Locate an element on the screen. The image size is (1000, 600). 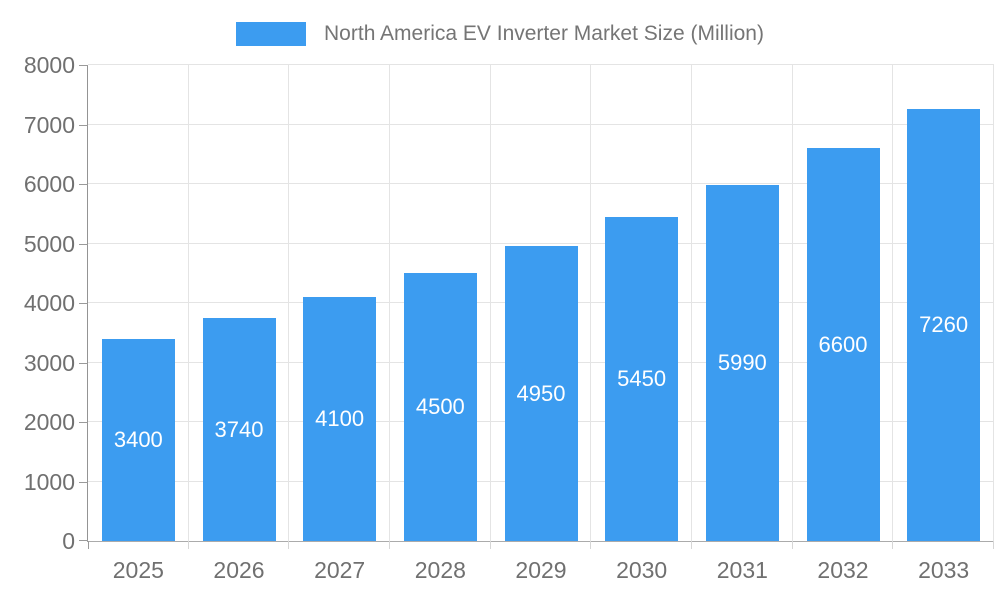
bar-value-label: 3400 is located at coordinates (138, 439).